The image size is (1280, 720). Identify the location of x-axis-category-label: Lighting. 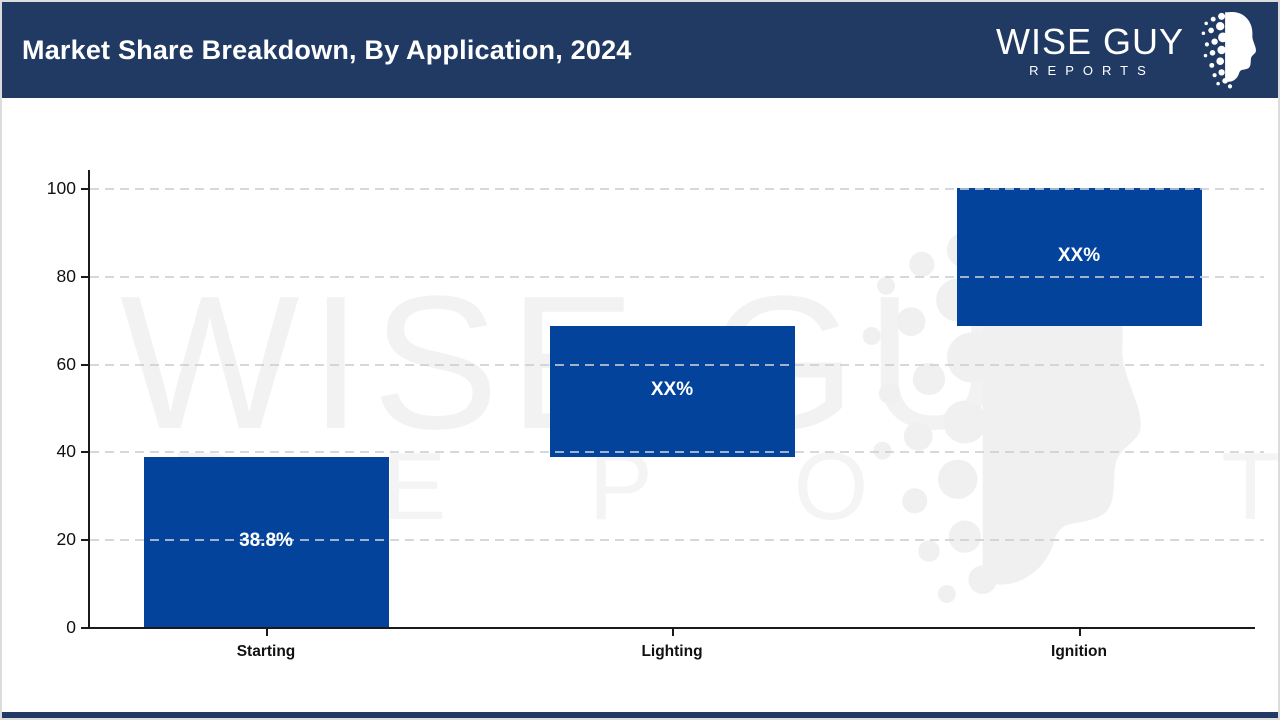
(672, 651).